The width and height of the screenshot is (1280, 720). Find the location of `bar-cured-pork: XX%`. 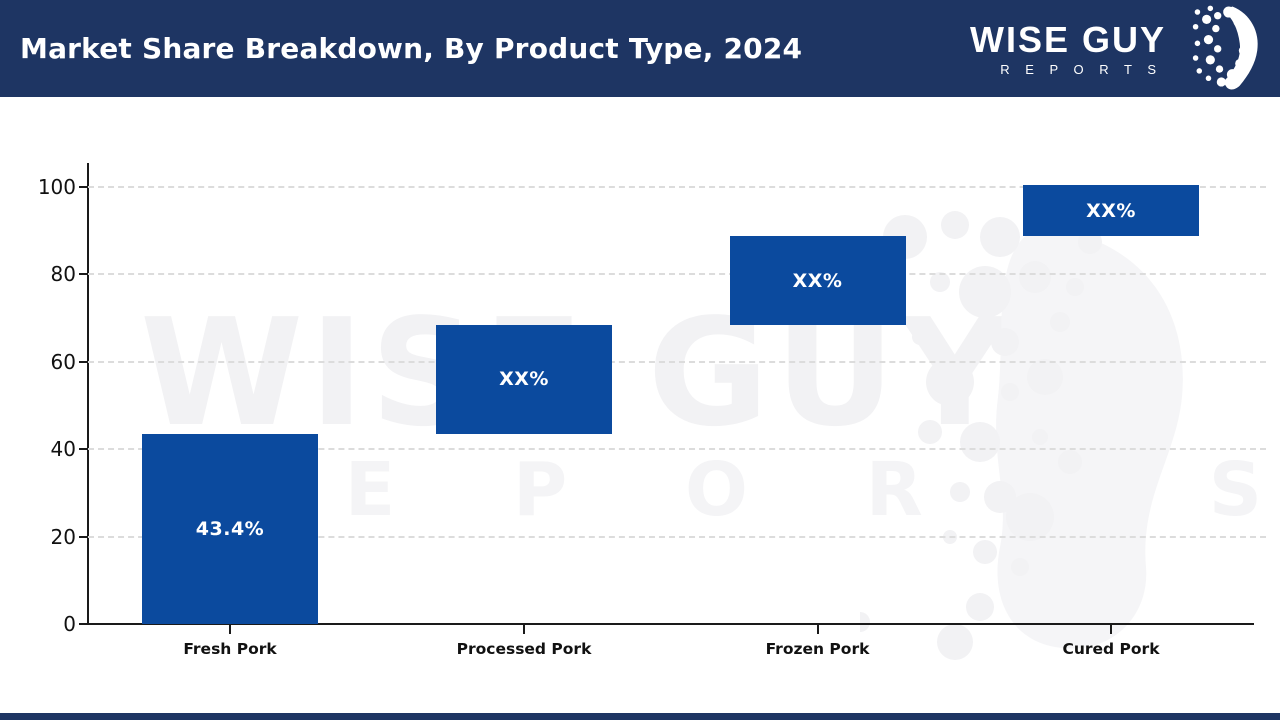

bar-cured-pork: XX% is located at coordinates (1111, 211).